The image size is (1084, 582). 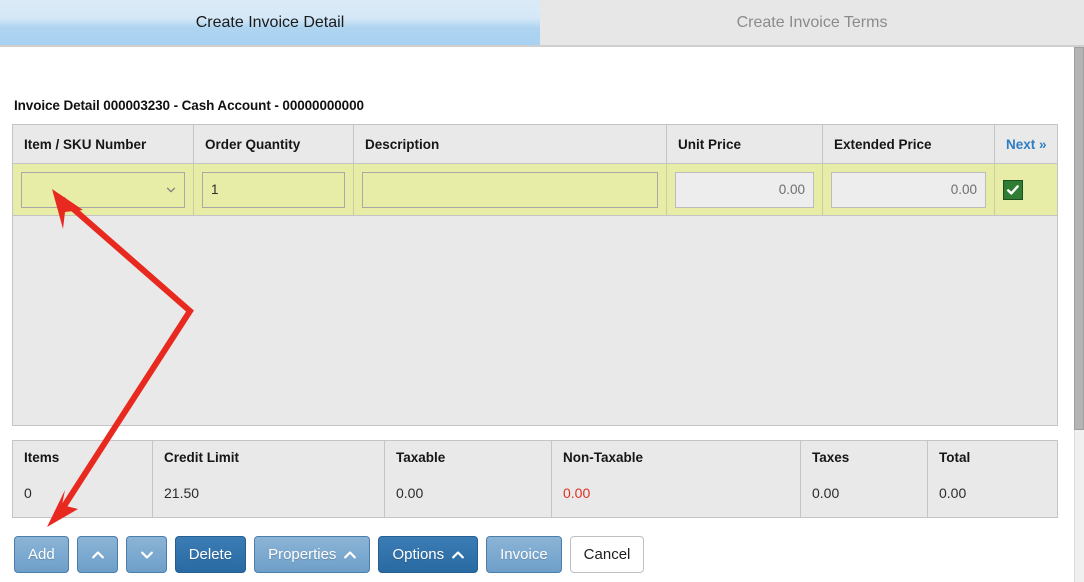 I want to click on cell-unit-price, so click(x=745, y=189).